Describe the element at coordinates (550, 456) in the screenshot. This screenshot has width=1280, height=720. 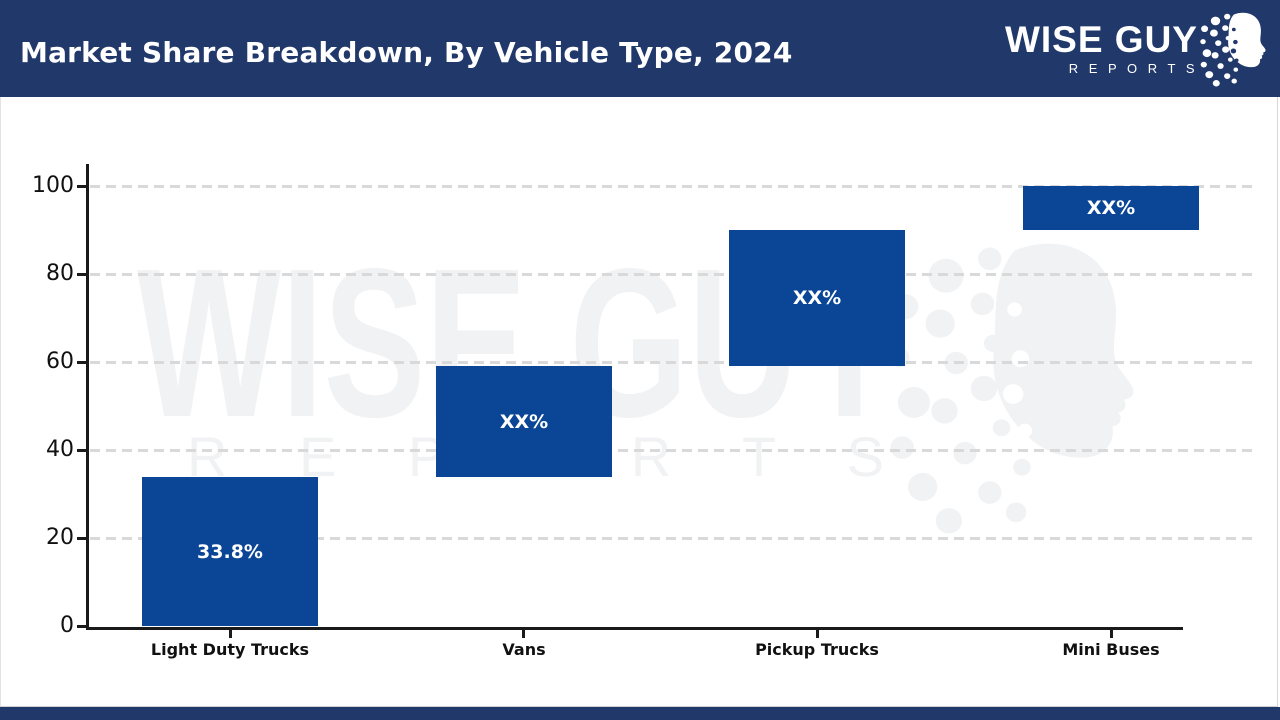
I see `watermark-subtitle: R E P O R T S` at that location.